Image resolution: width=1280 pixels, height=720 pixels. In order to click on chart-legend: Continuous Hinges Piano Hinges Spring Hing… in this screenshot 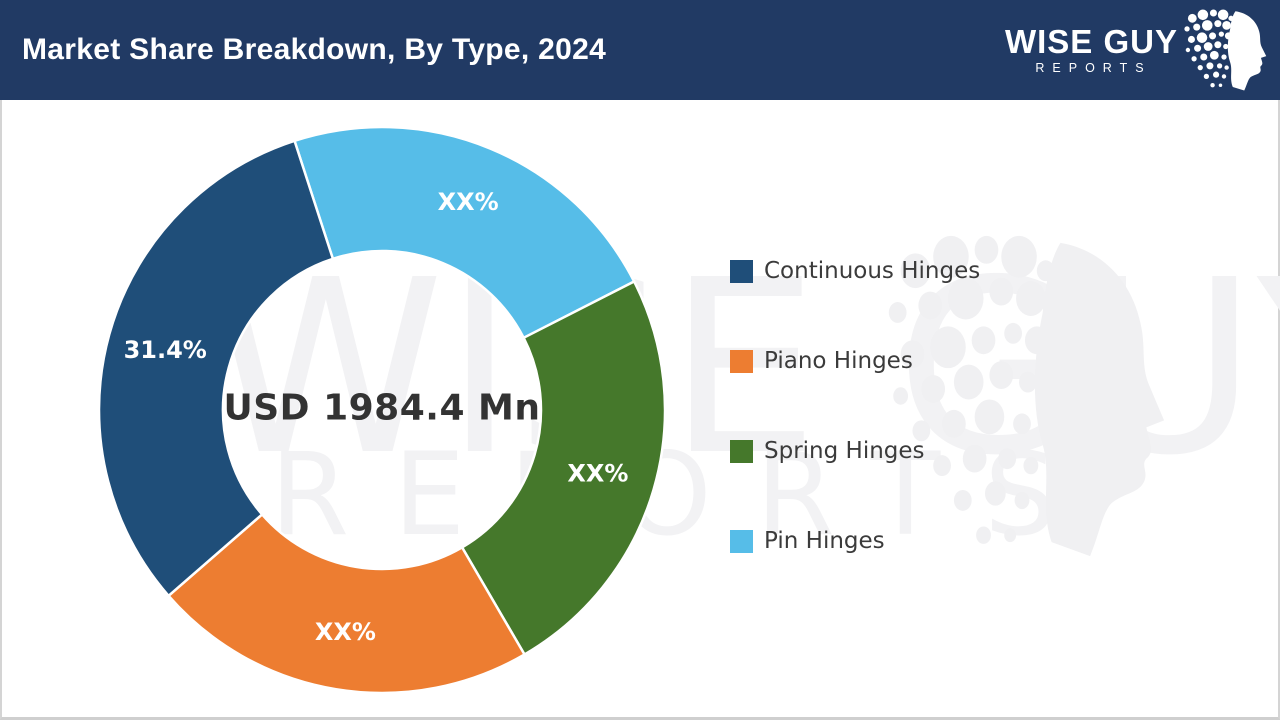, I will do `click(855, 438)`.